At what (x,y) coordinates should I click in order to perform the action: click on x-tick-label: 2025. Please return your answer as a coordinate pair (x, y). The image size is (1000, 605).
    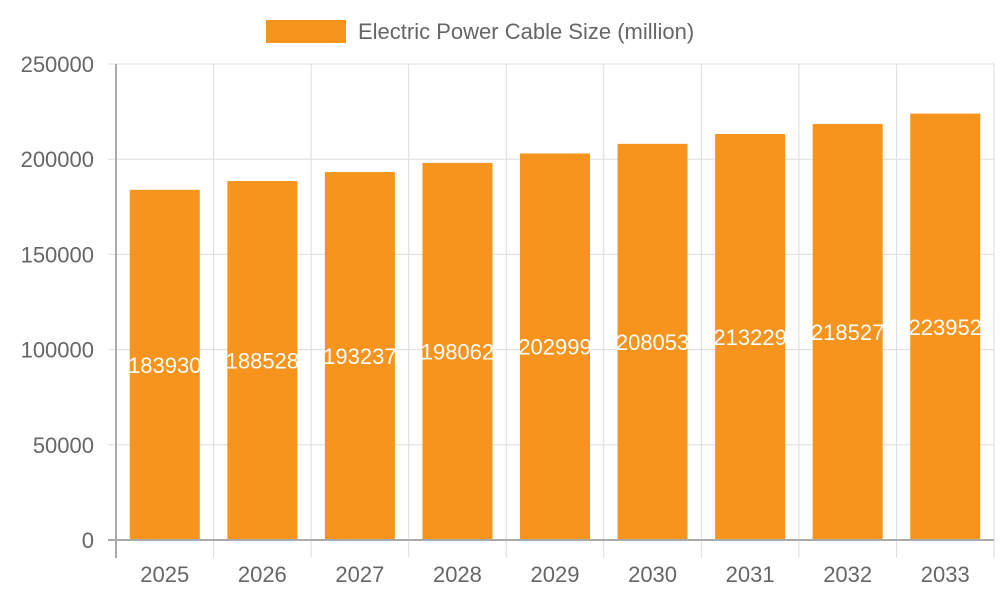
    Looking at the image, I should click on (164, 574).